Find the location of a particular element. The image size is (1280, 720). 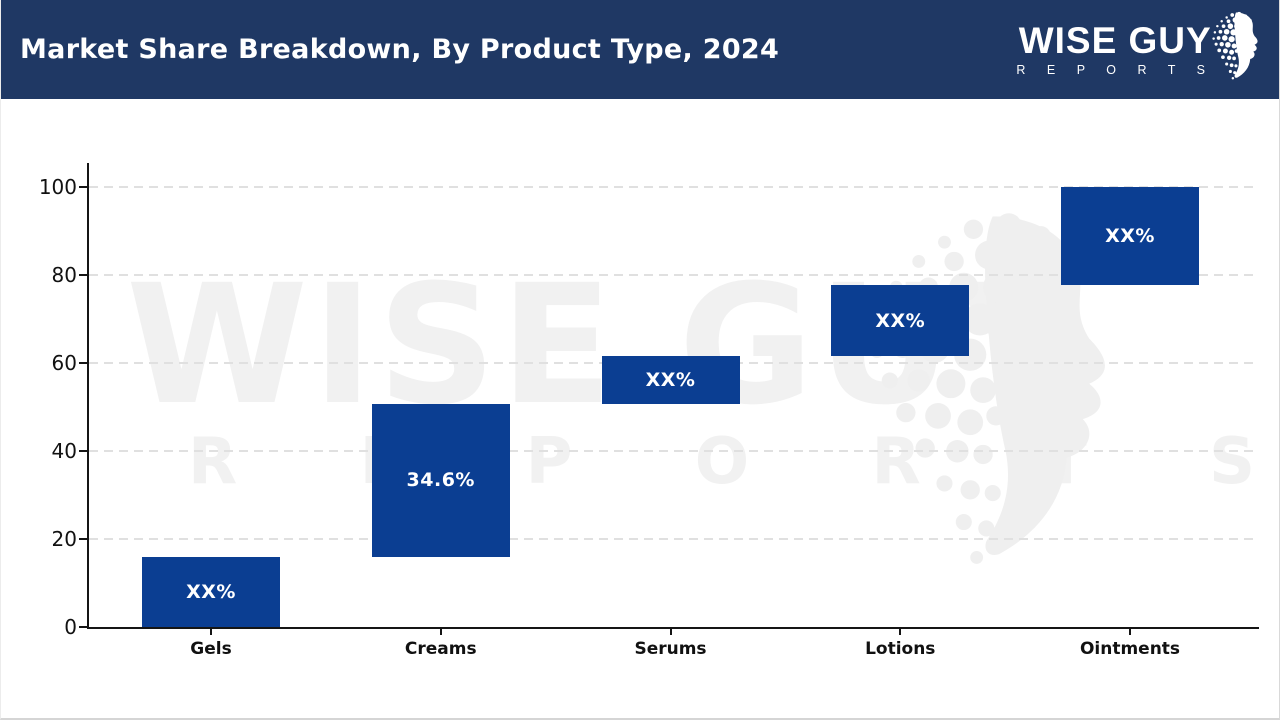

bar-serums: XX% is located at coordinates (670, 380).